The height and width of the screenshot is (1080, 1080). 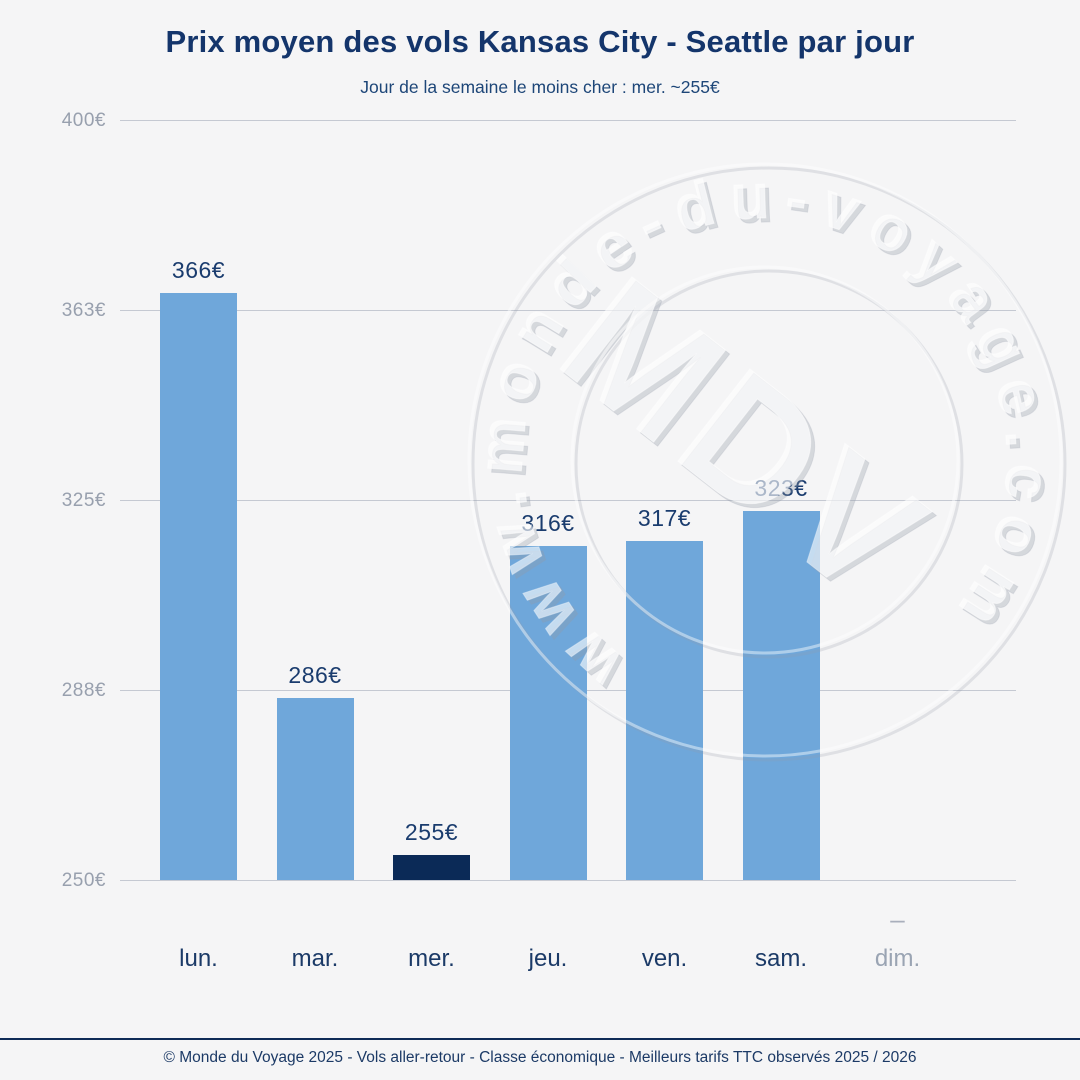 What do you see at coordinates (664, 958) in the screenshot?
I see `x-tick-label: ven.` at bounding box center [664, 958].